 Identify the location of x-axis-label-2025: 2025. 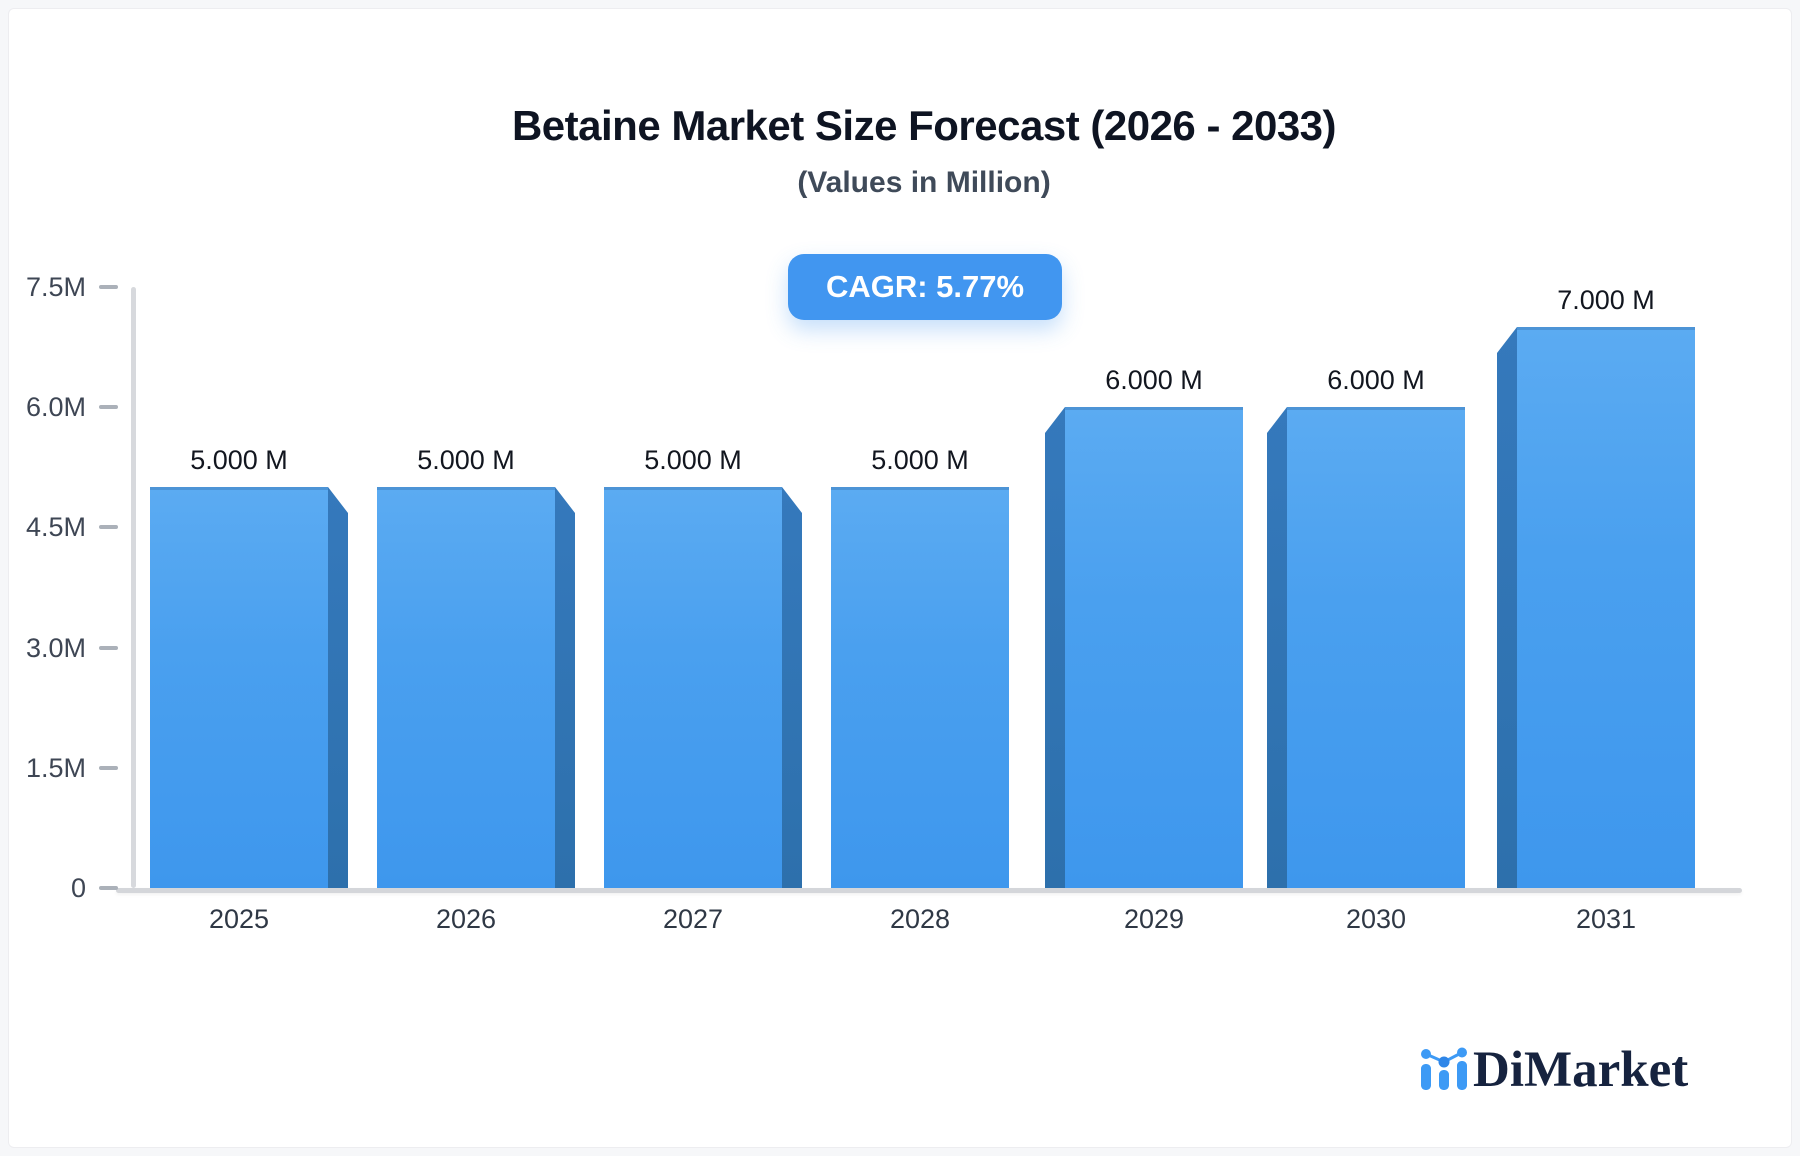
(239, 919).